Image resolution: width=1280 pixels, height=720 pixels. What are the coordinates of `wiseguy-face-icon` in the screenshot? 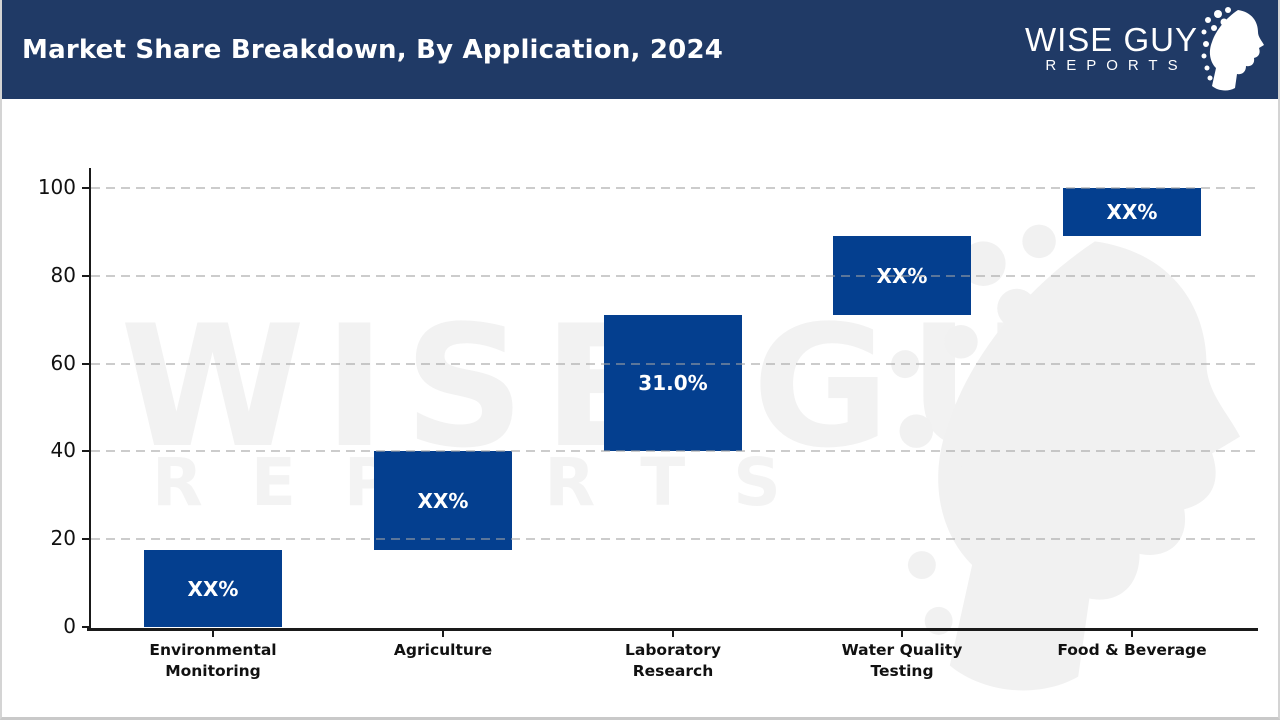 It's located at (1232, 49).